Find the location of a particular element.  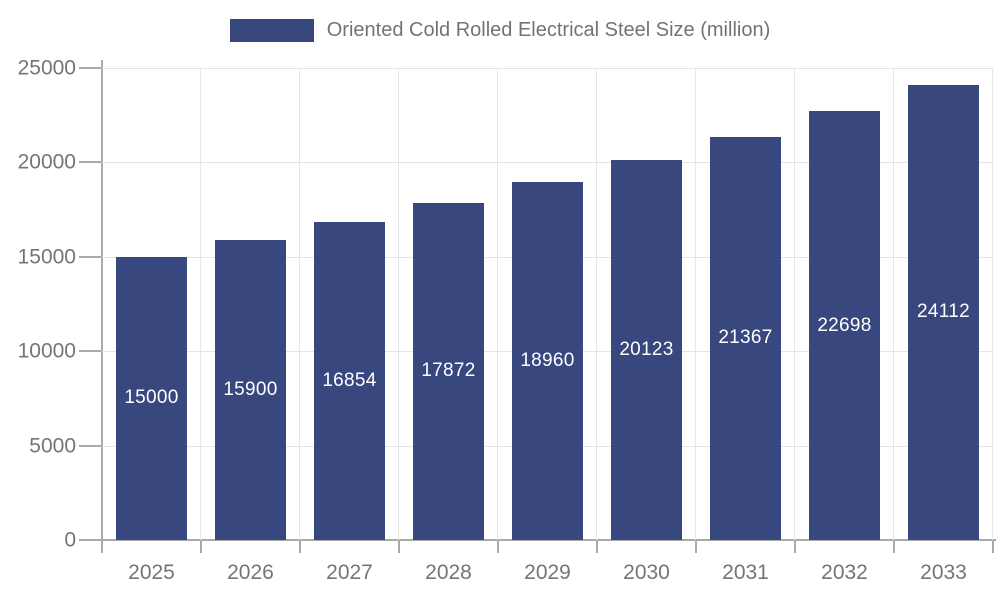

y-axis-tick-label: 5000 is located at coordinates (52, 446).